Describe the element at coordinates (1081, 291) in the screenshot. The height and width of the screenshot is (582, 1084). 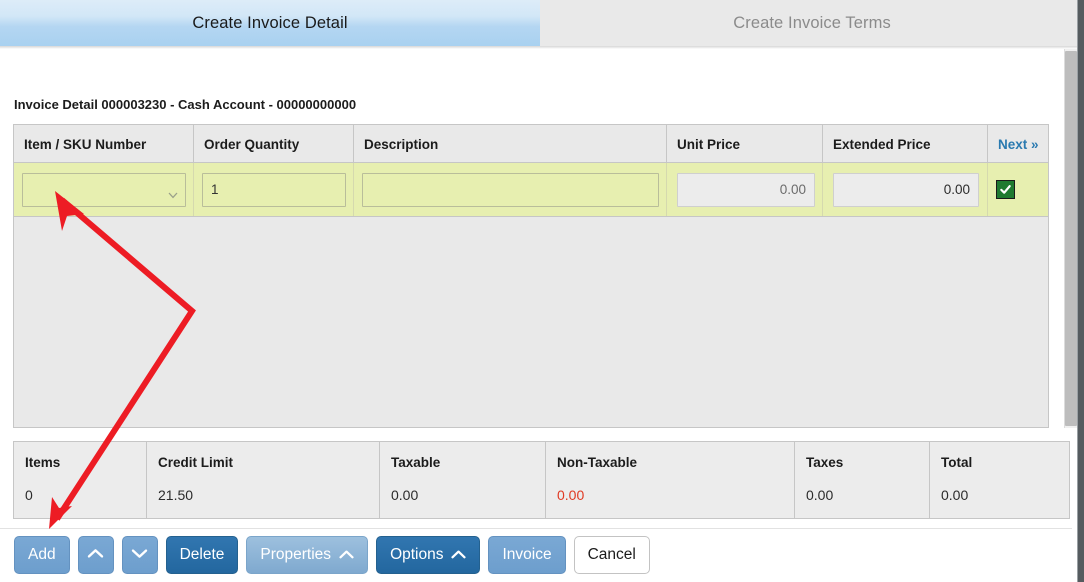
I see `window-right-edge` at that location.